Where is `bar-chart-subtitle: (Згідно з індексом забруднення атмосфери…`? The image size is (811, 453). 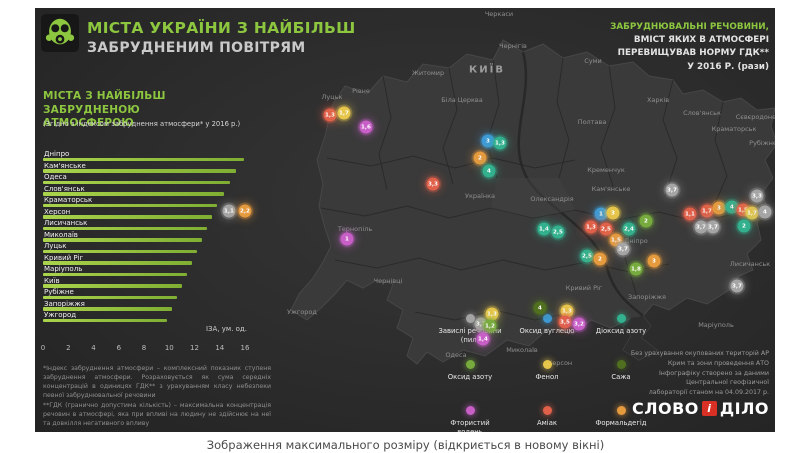
bar-chart-subtitle: (Згідно з індексом забруднення атмосфери… is located at coordinates (142, 124).